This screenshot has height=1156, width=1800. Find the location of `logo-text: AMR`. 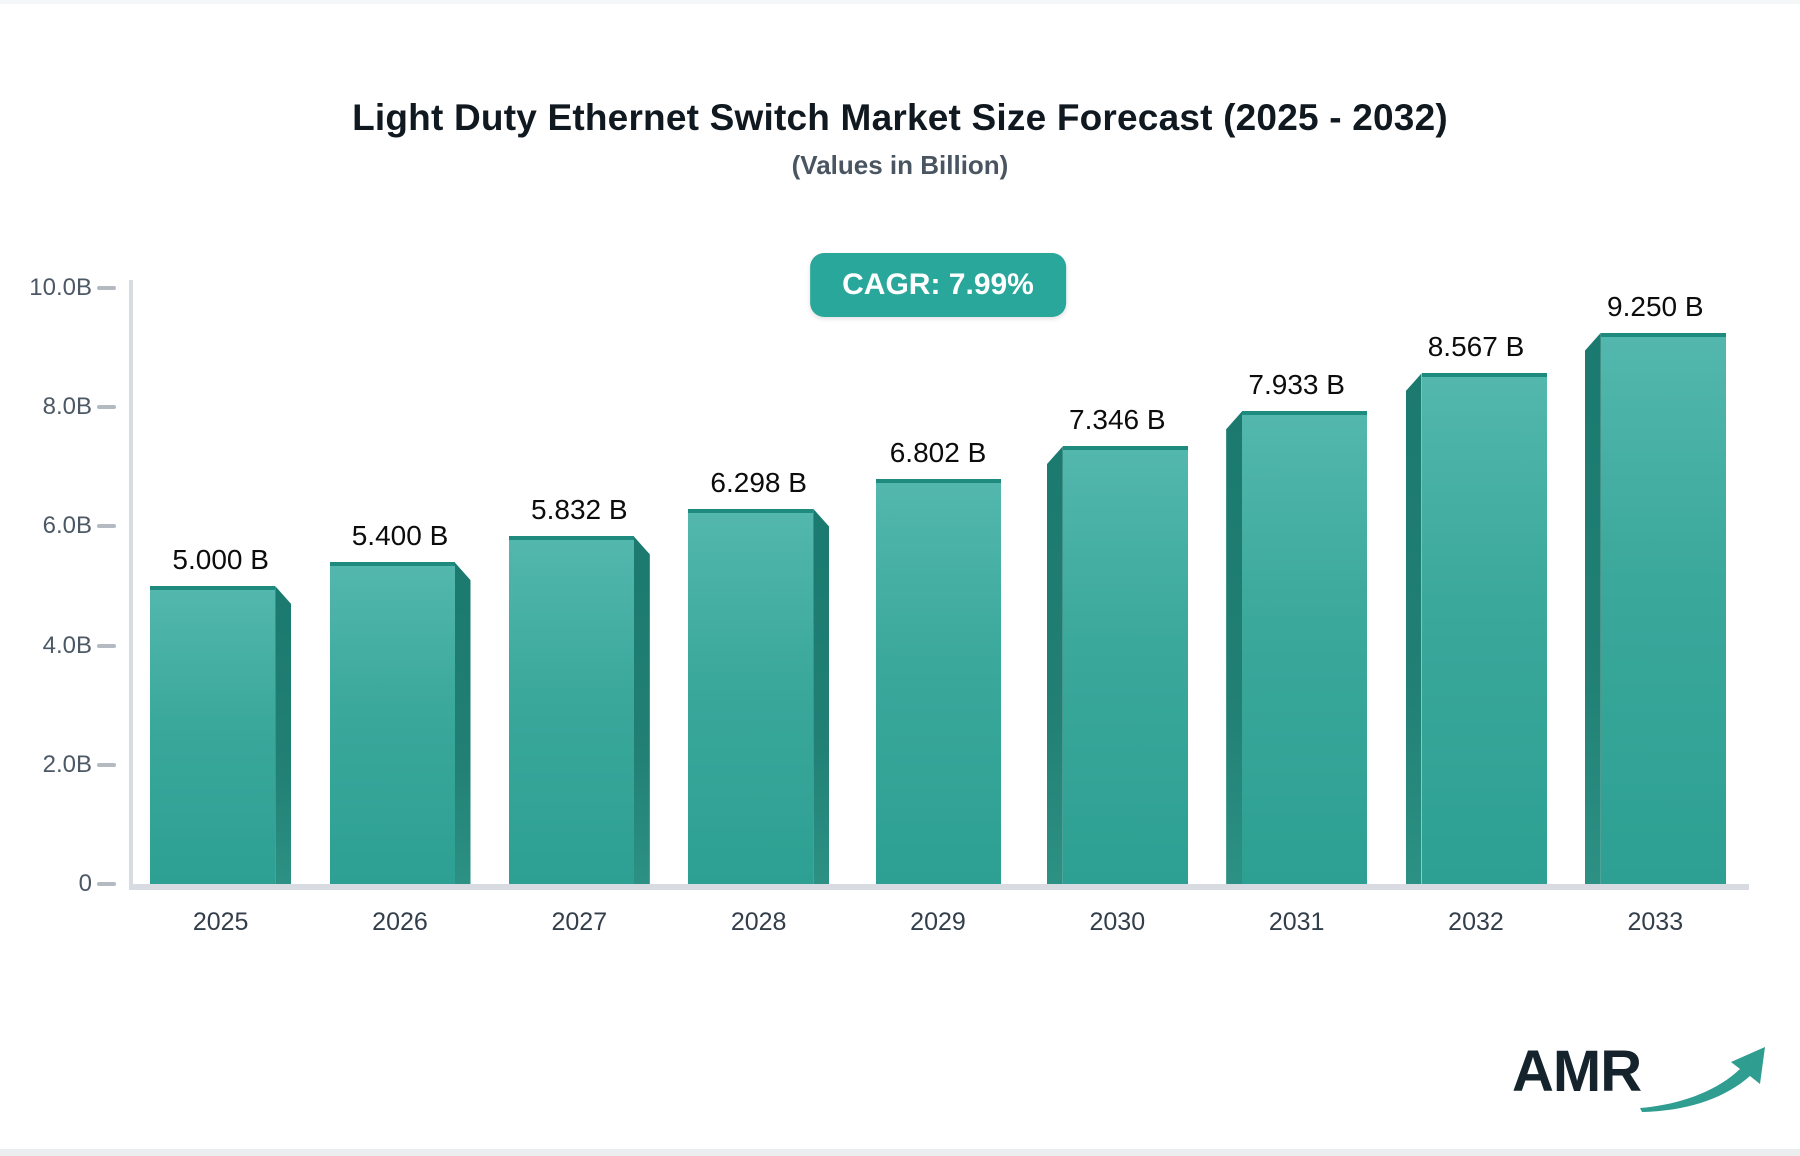

logo-text: AMR is located at coordinates (1577, 1071).